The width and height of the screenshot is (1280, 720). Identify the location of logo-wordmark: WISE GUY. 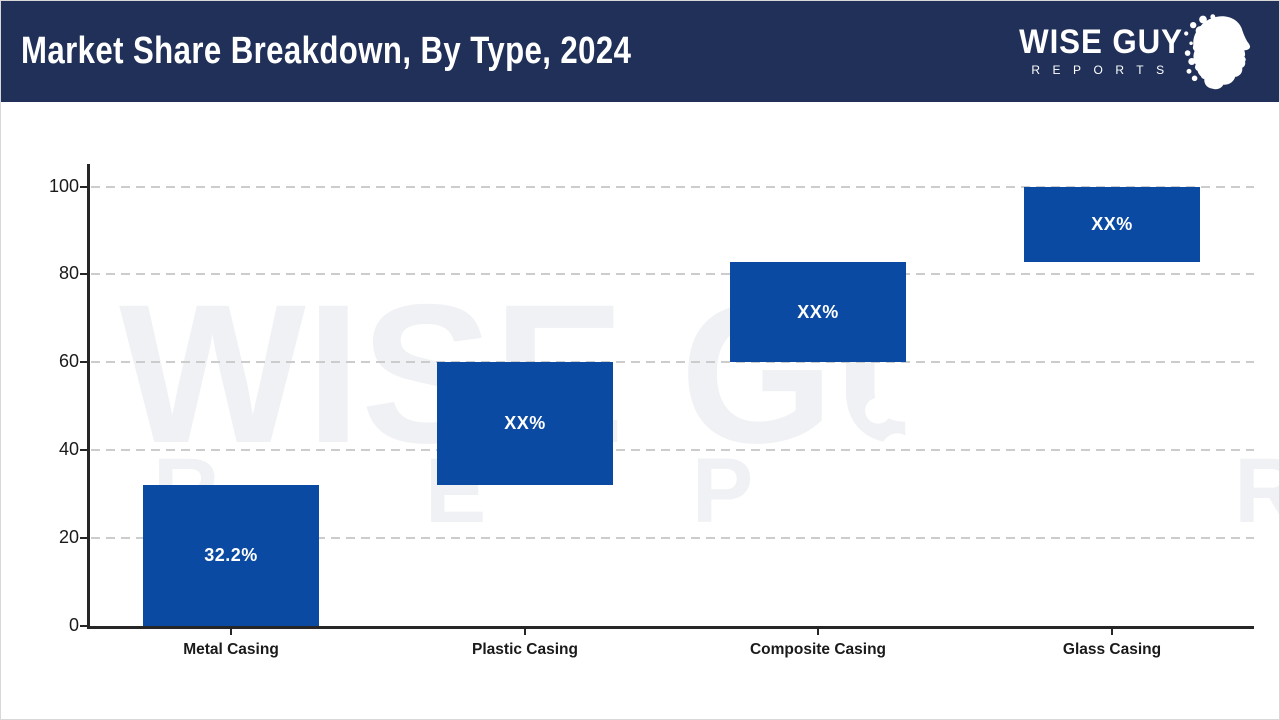
(1101, 42).